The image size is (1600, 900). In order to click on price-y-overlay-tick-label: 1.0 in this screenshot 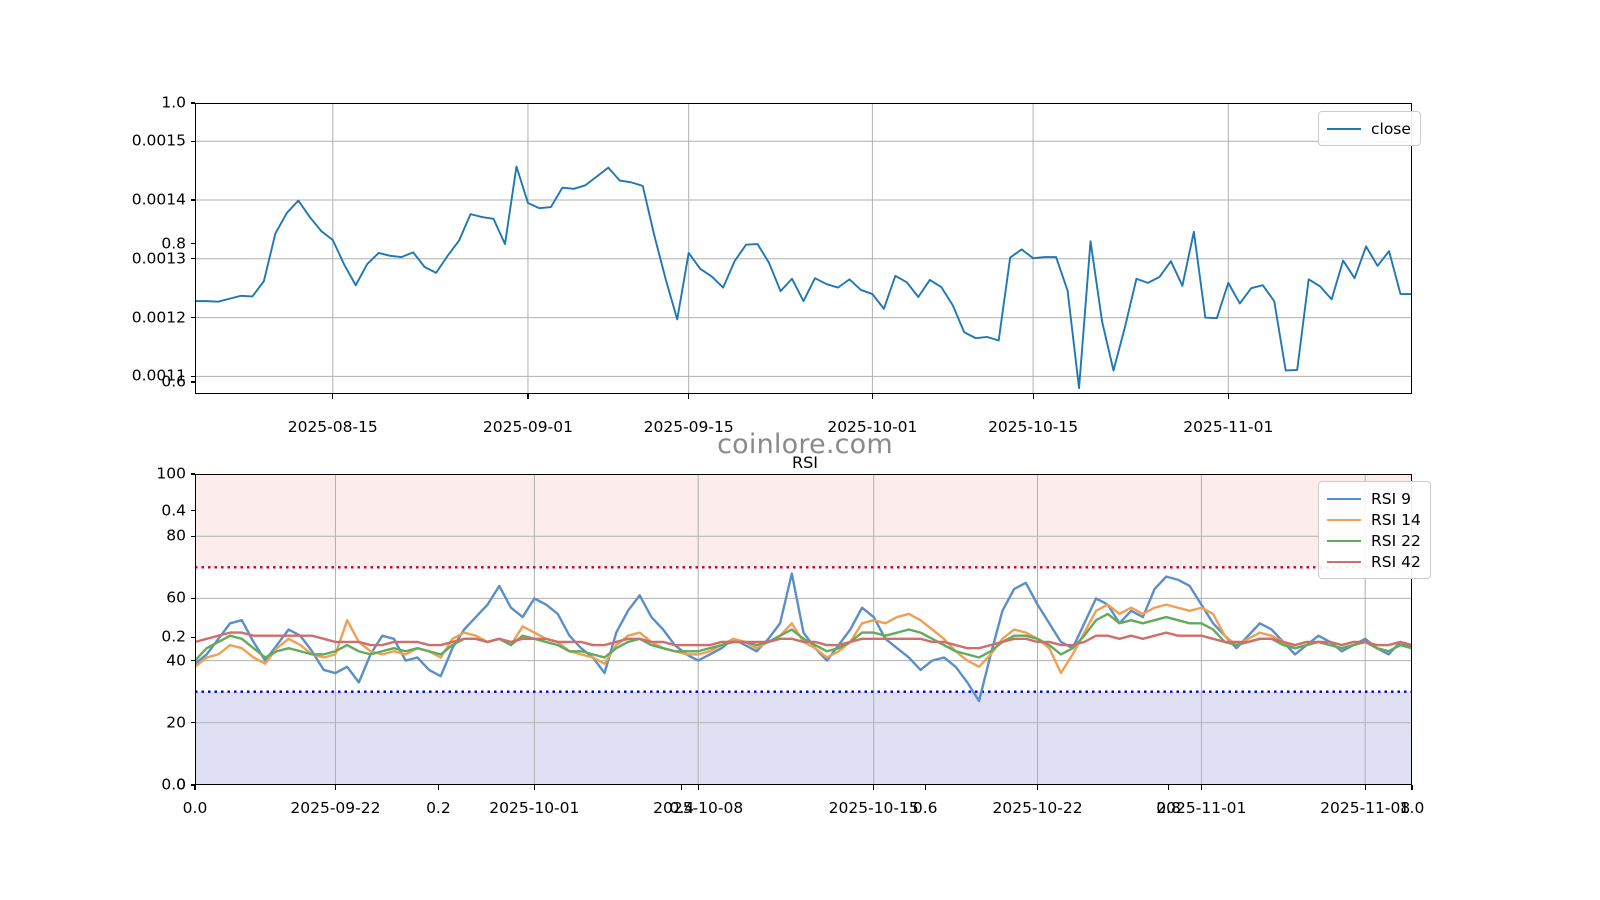, I will do `click(173, 102)`.